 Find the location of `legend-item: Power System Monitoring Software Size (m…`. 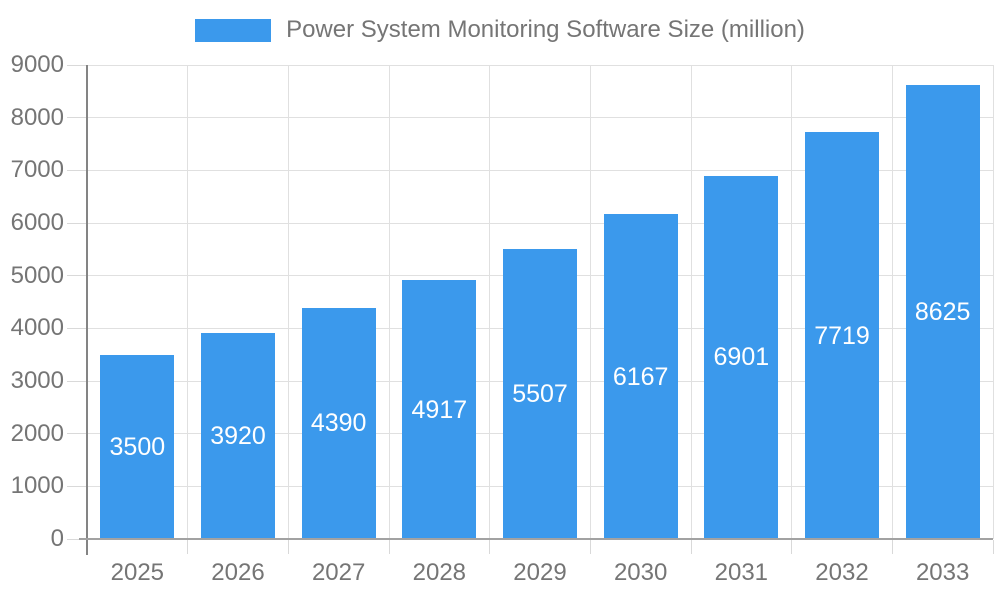

legend-item: Power System Monitoring Software Size (m… is located at coordinates (500, 30).